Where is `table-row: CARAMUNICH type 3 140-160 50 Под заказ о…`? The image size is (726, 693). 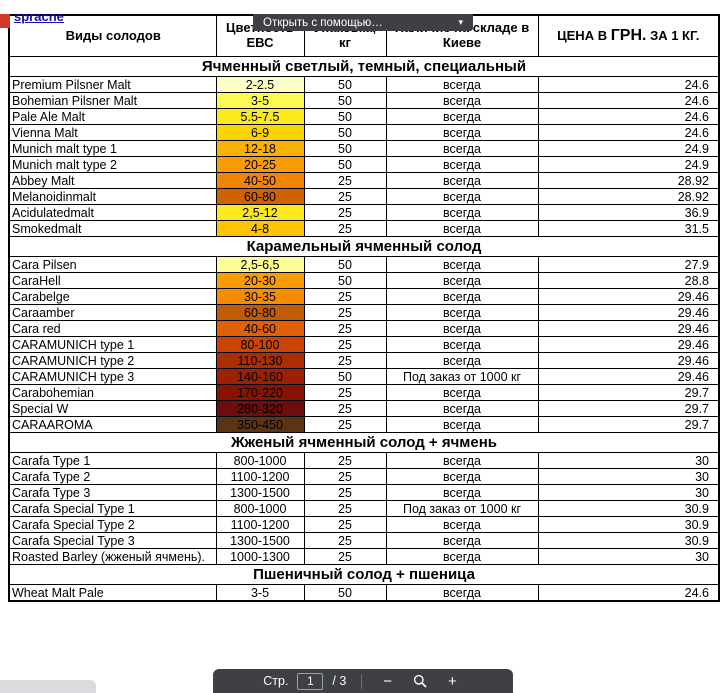 table-row: CARAMUNICH type 3 140-160 50 Под заказ о… is located at coordinates (364, 376).